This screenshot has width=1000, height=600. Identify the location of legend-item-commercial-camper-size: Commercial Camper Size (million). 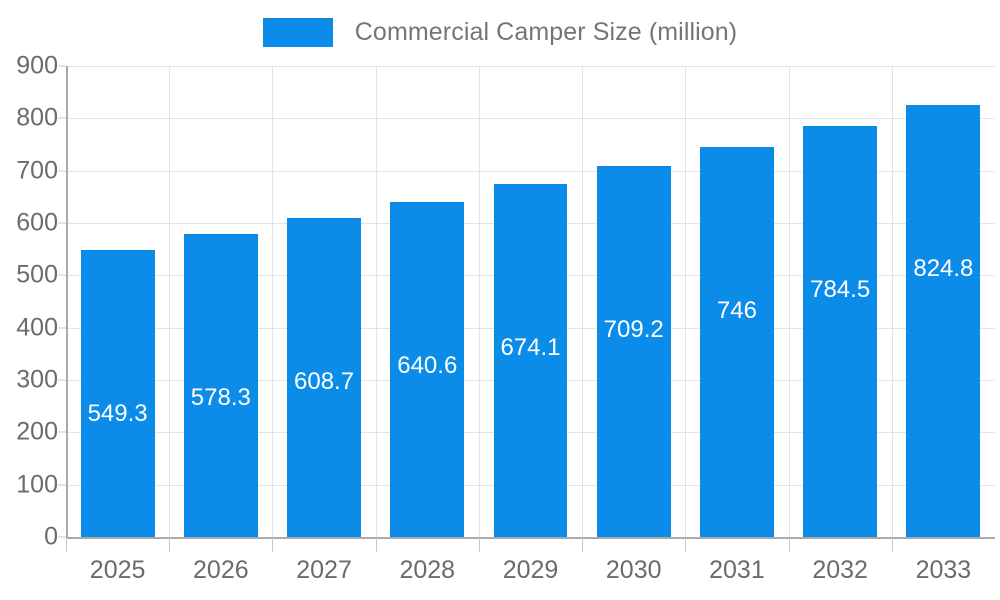
(500, 32).